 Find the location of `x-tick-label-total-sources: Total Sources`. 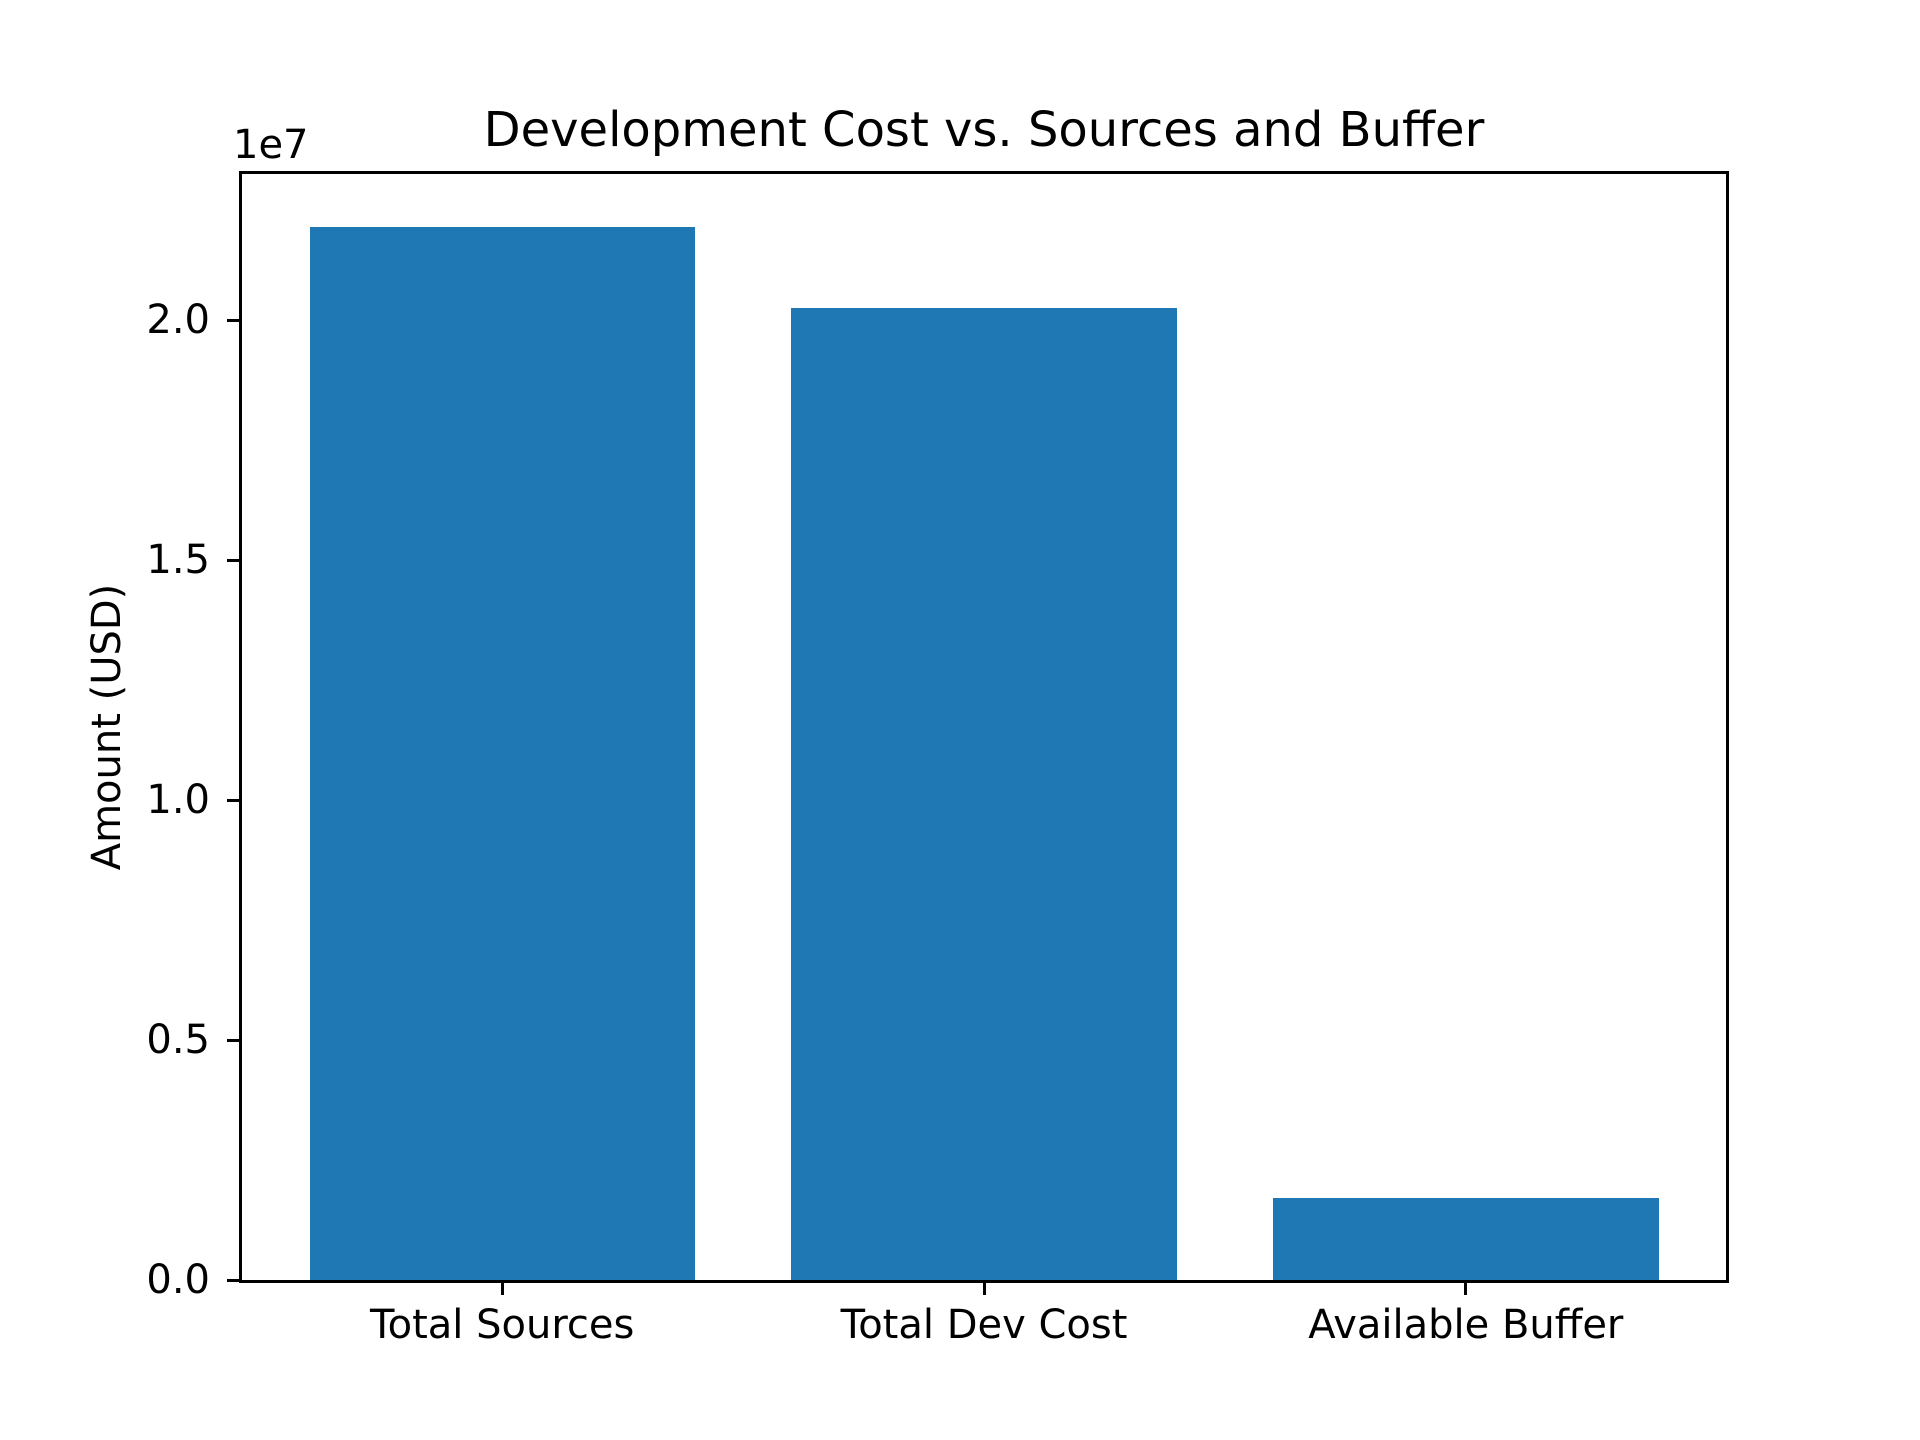

x-tick-label-total-sources: Total Sources is located at coordinates (502, 1325).